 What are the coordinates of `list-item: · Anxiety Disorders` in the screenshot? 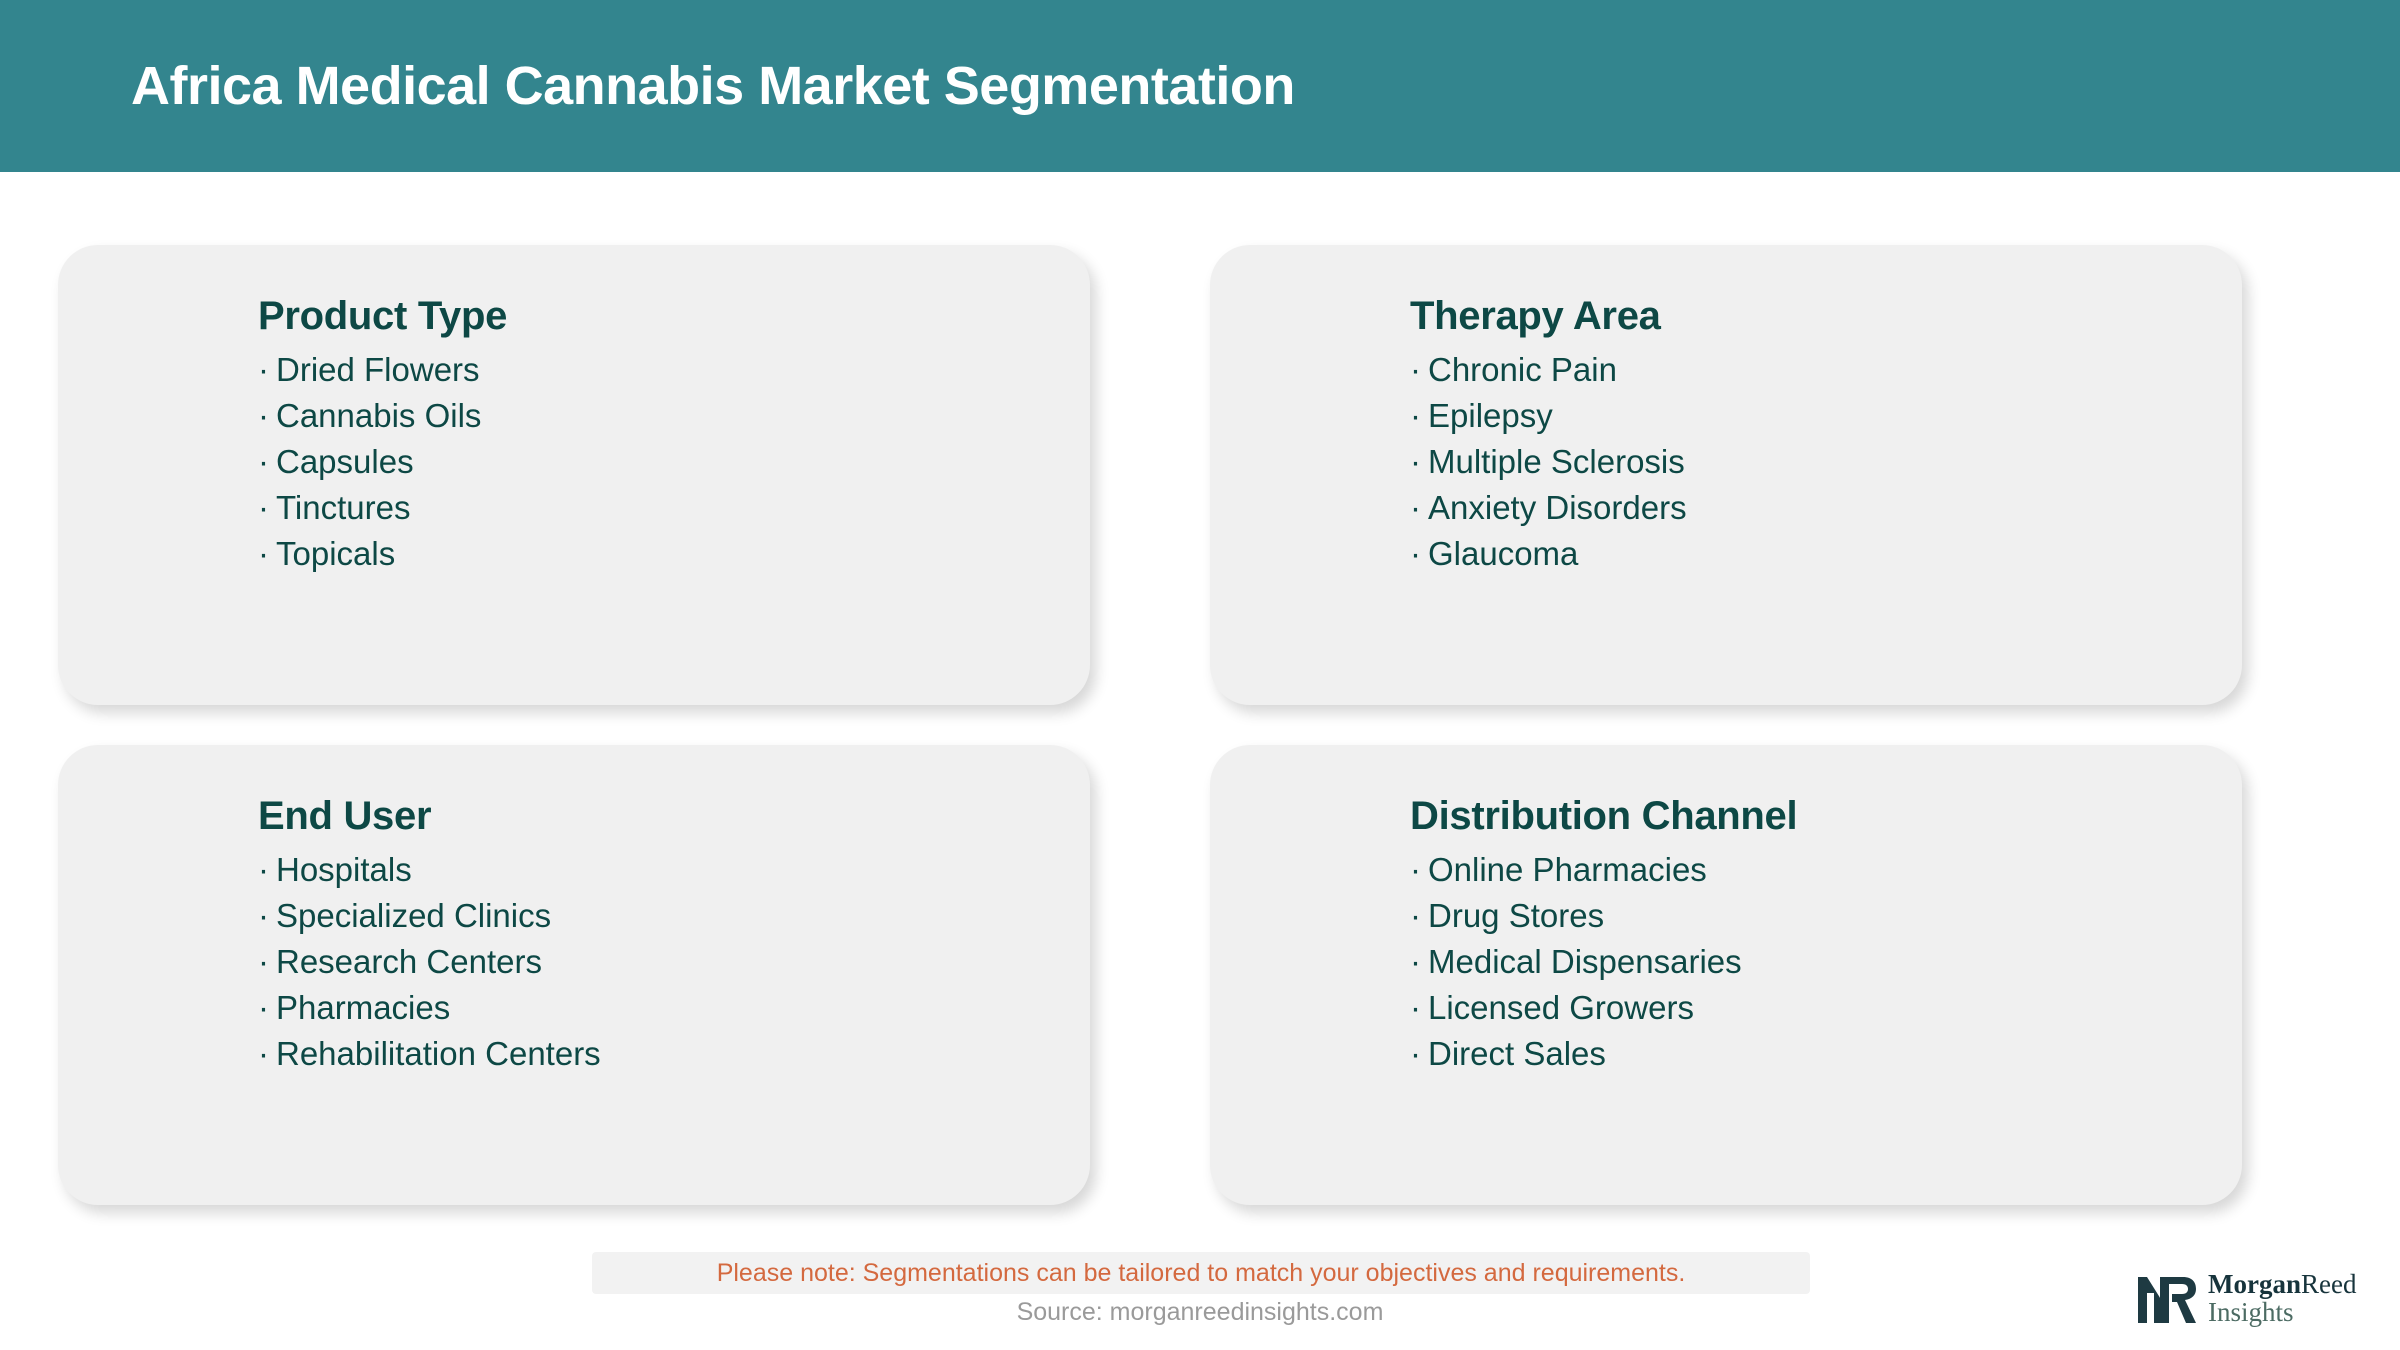 It's located at (1816, 508).